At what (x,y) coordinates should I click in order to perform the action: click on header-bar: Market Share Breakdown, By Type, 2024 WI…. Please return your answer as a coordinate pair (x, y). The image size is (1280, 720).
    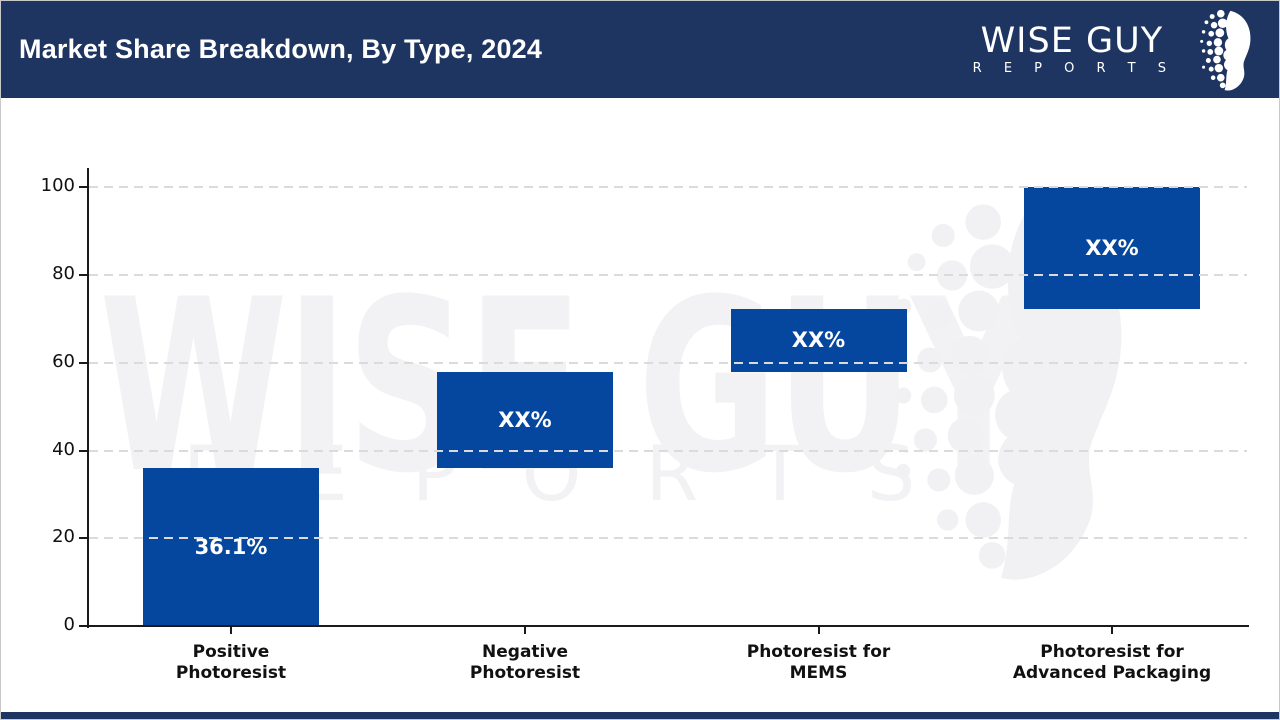
    Looking at the image, I should click on (640, 49).